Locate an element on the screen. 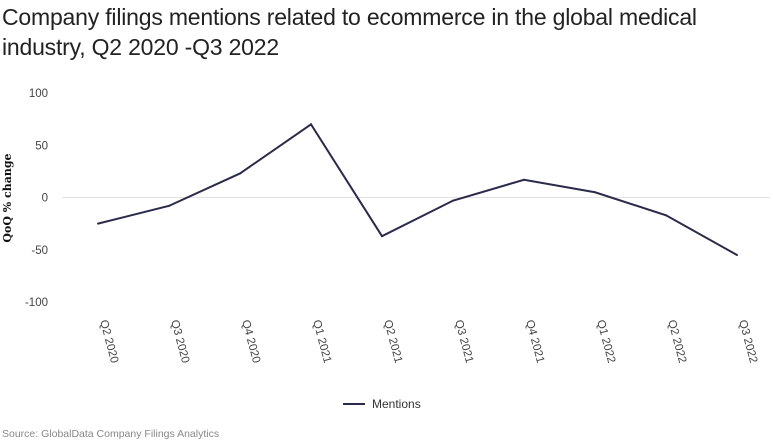 This screenshot has height=445, width=773. x-tick-label: Q4 2021 is located at coordinates (534, 342).